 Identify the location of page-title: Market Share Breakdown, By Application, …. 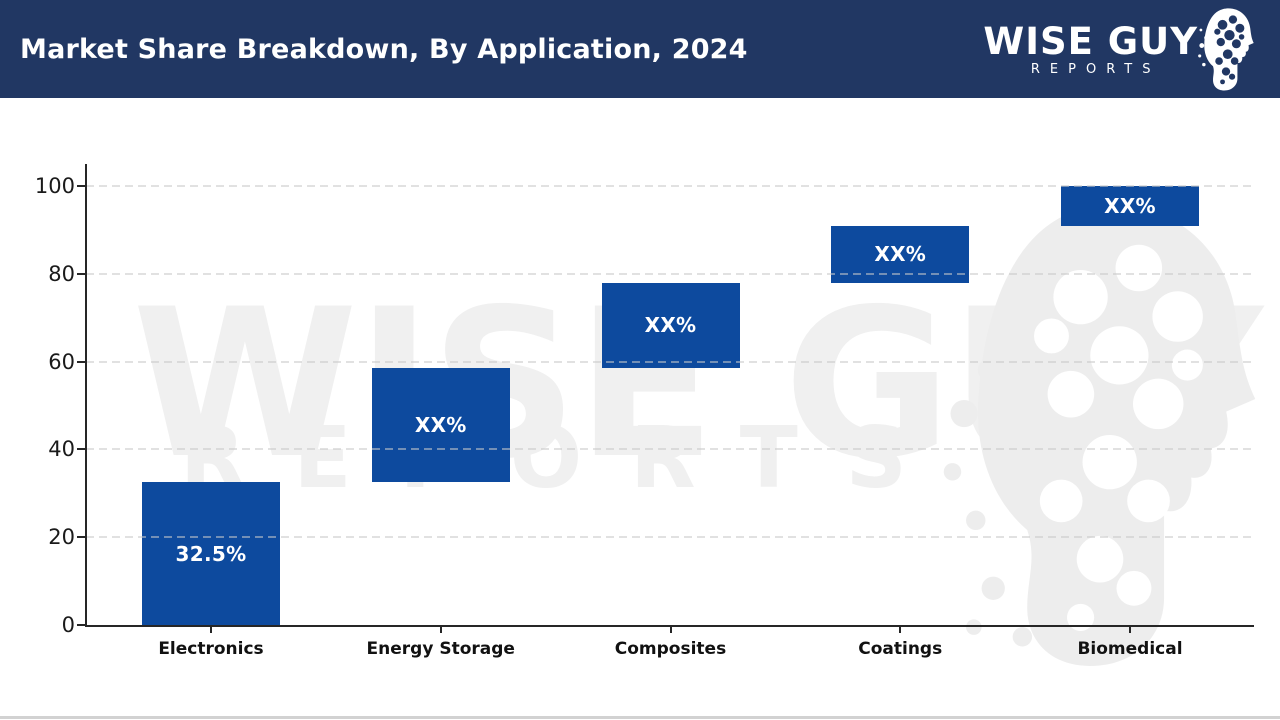
(384, 49).